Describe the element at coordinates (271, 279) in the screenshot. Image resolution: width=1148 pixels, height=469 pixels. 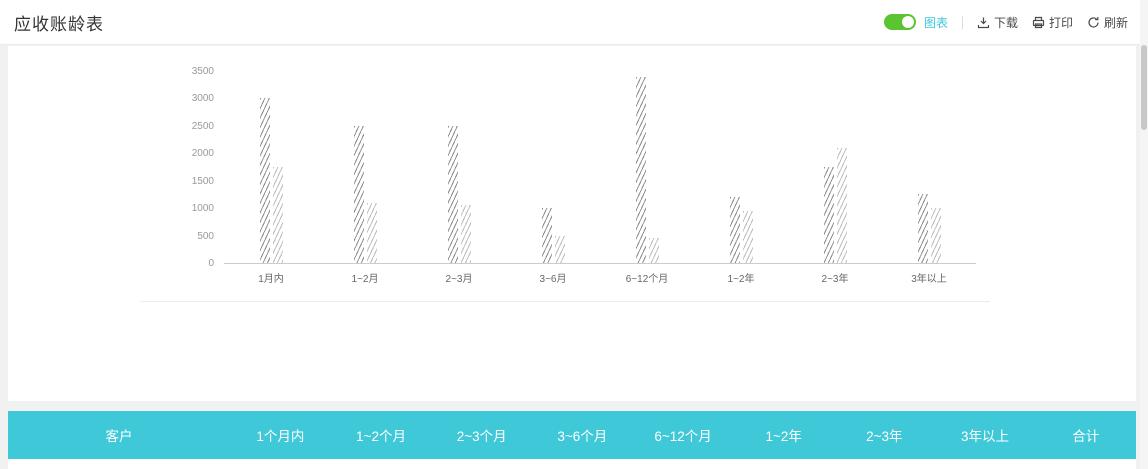
I see `x-tick-label: 1月内` at that location.